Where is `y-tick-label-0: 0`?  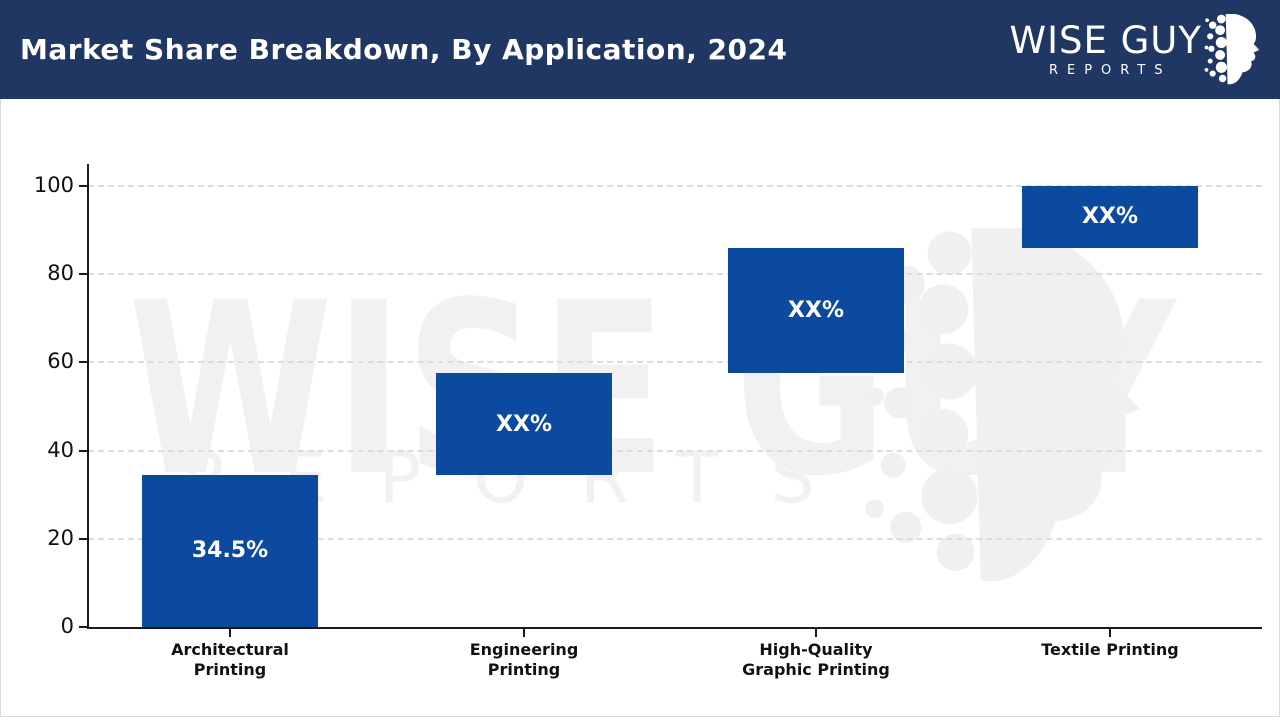 y-tick-label-0: 0 is located at coordinates (67, 626).